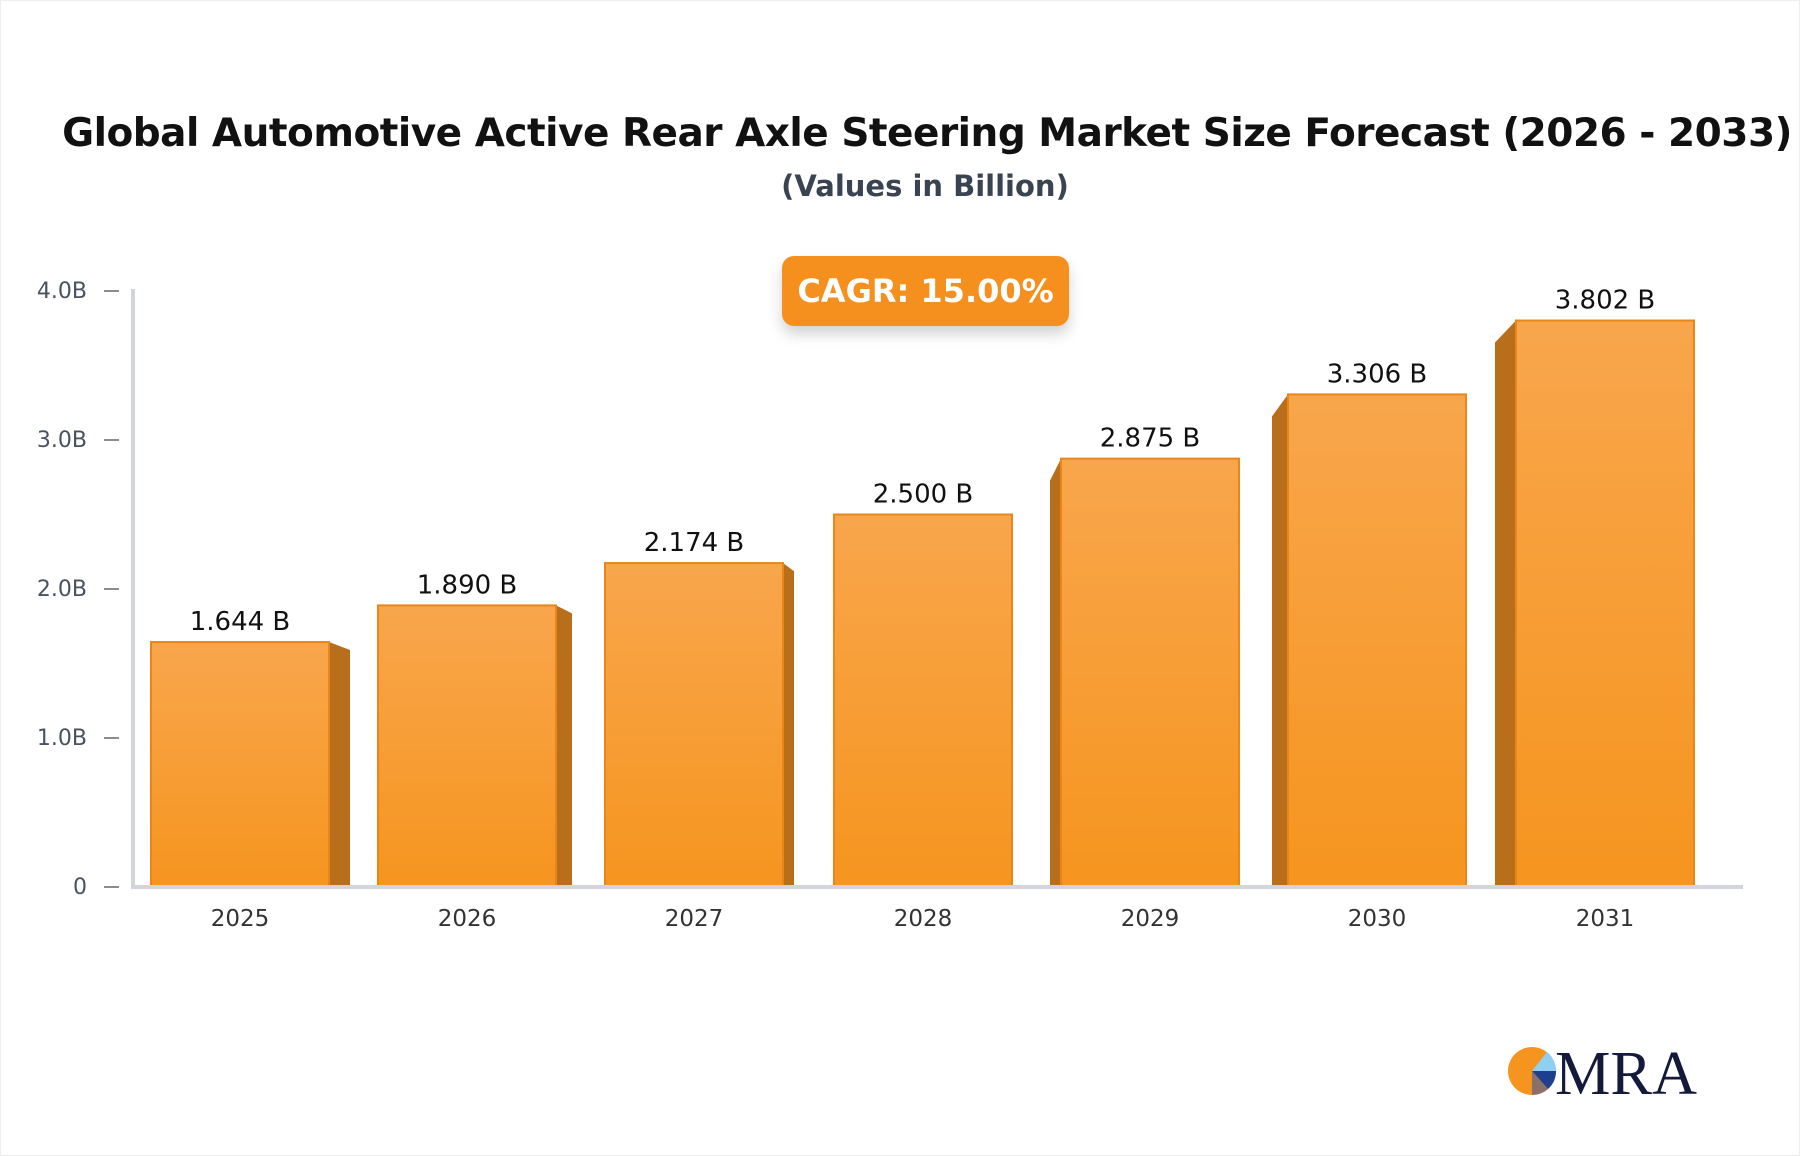 The image size is (1800, 1157). Describe the element at coordinates (694, 543) in the screenshot. I see `data-label: 2.174 B` at that location.